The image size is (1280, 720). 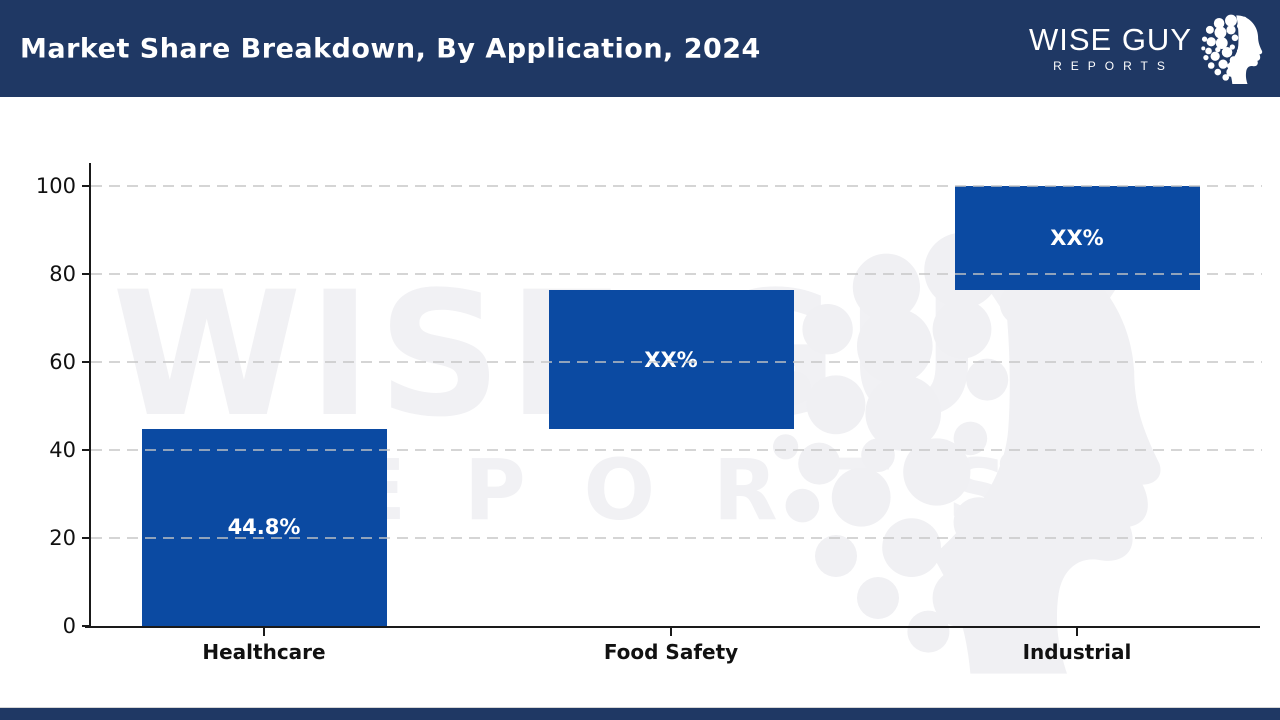 I want to click on wiseguy-face-icon, so click(x=1232, y=49).